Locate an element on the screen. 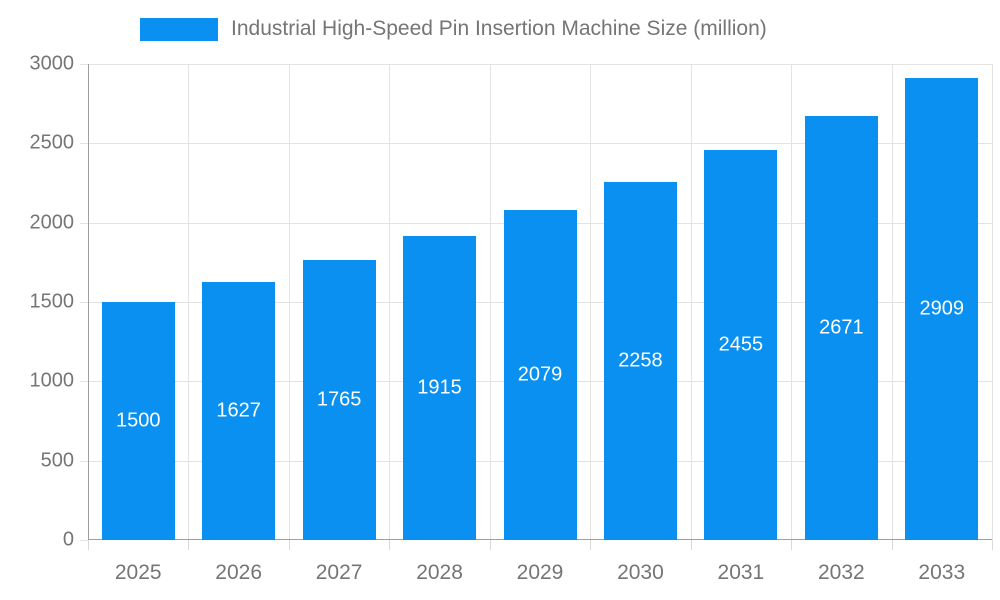 The width and height of the screenshot is (1000, 600). bar-value-label: 1915 is located at coordinates (439, 387).